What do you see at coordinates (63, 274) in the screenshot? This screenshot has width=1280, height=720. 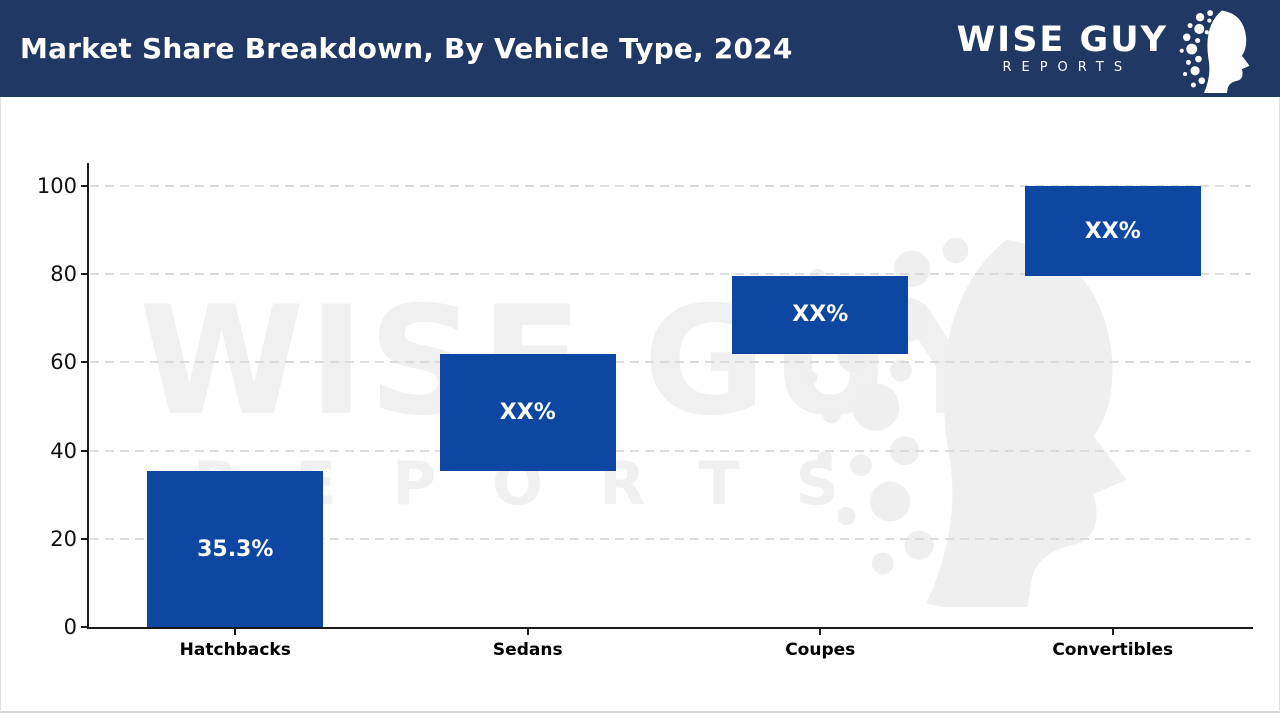 I see `y-axis-tick-label: 80` at bounding box center [63, 274].